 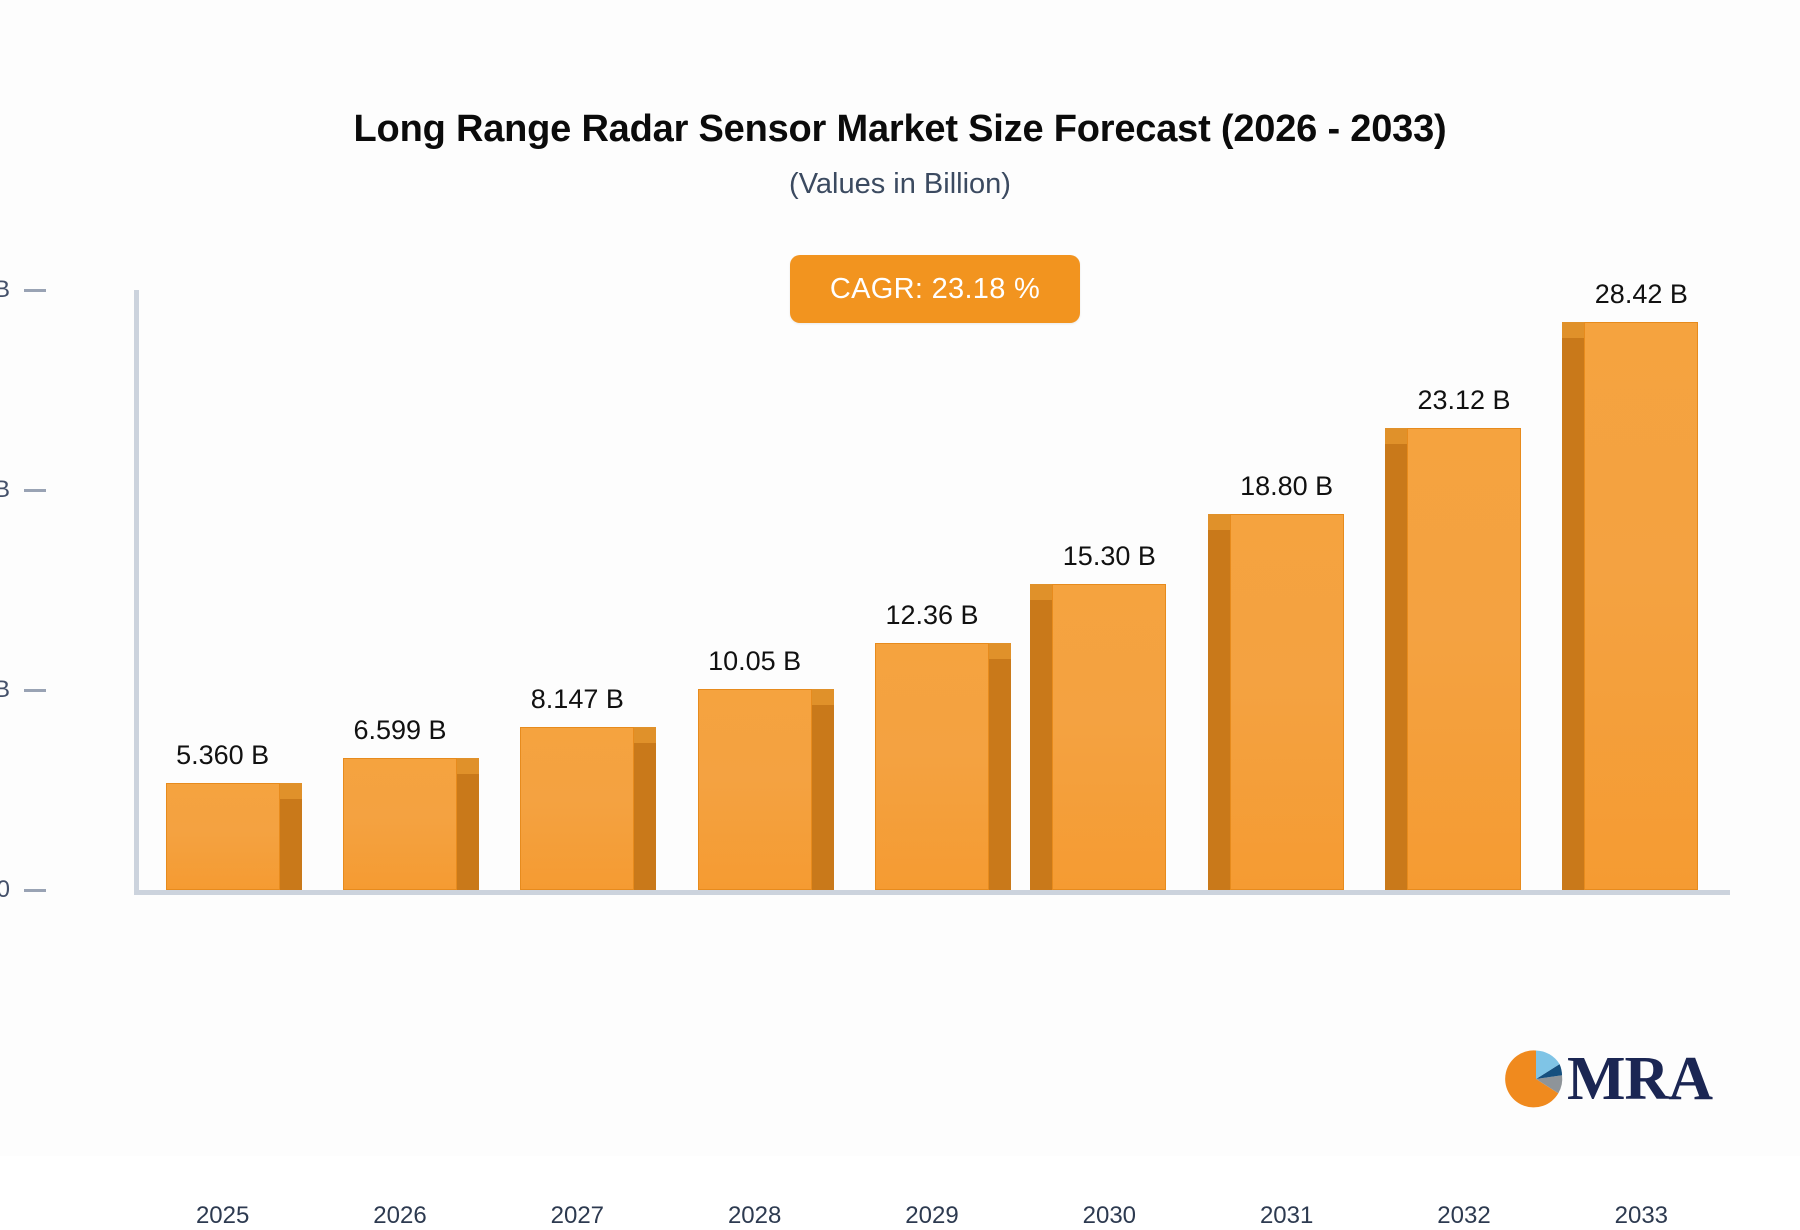 What do you see at coordinates (136, 590) in the screenshot?
I see `y-axis-line` at bounding box center [136, 590].